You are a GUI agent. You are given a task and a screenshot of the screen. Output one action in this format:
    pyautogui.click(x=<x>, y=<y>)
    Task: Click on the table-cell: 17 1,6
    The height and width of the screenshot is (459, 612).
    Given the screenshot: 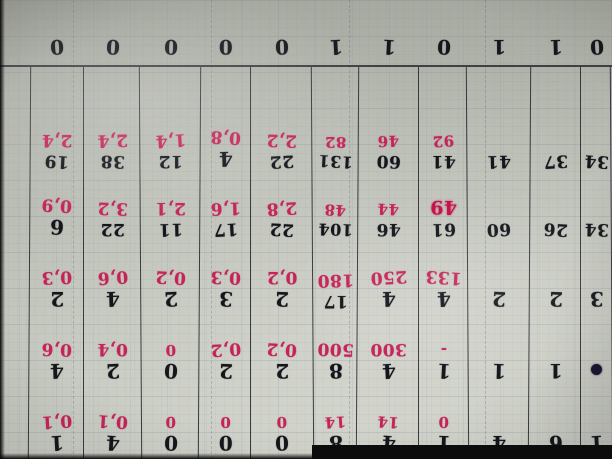 What is the action you would take?
    pyautogui.click(x=225, y=204)
    